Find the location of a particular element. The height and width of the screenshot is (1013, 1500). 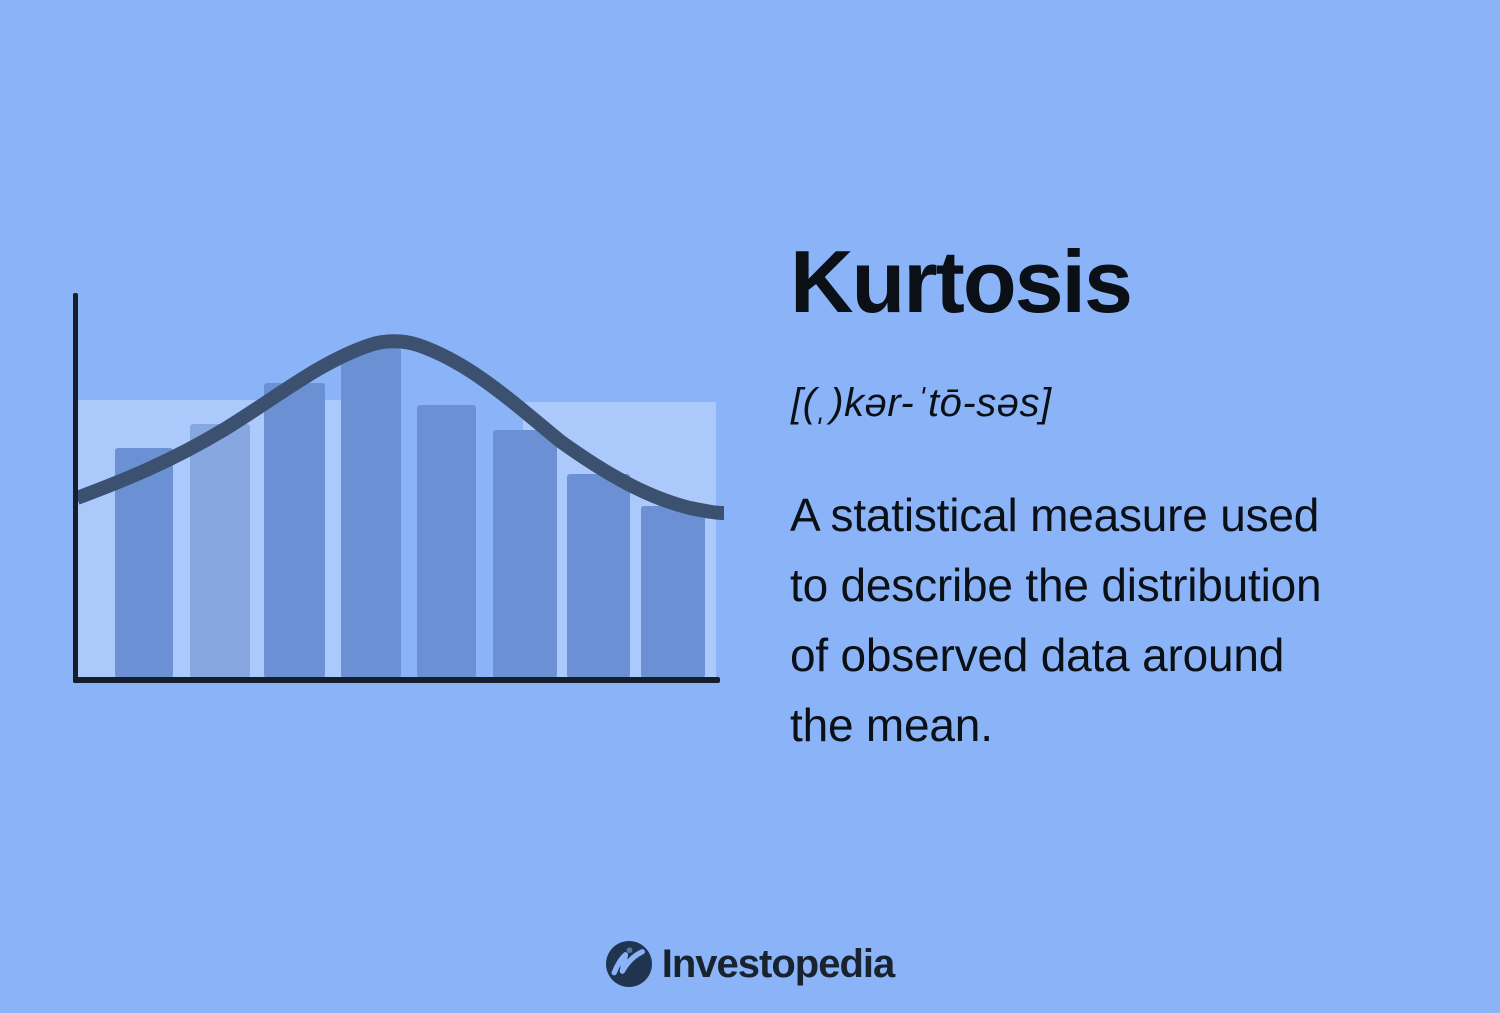

investopedia-logo: Investopedia is located at coordinates (750, 964).